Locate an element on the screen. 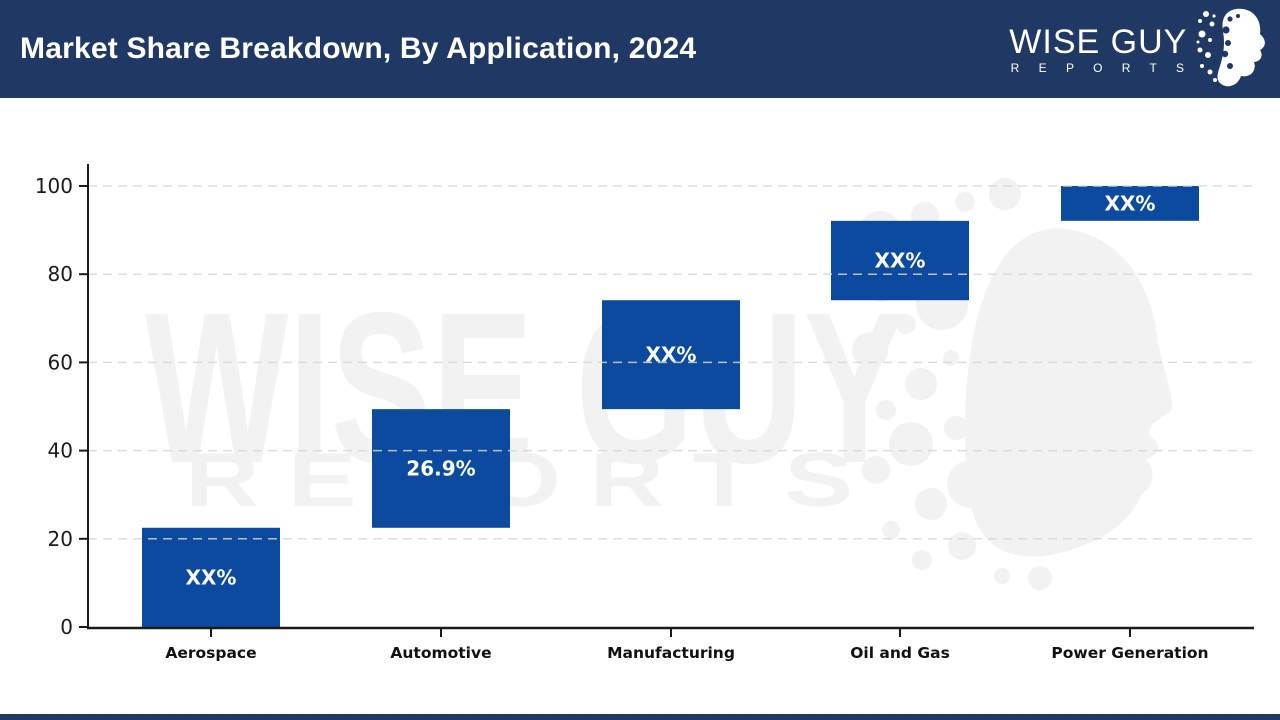 This screenshot has width=1280, height=720. bar-aerospace is located at coordinates (211, 577).